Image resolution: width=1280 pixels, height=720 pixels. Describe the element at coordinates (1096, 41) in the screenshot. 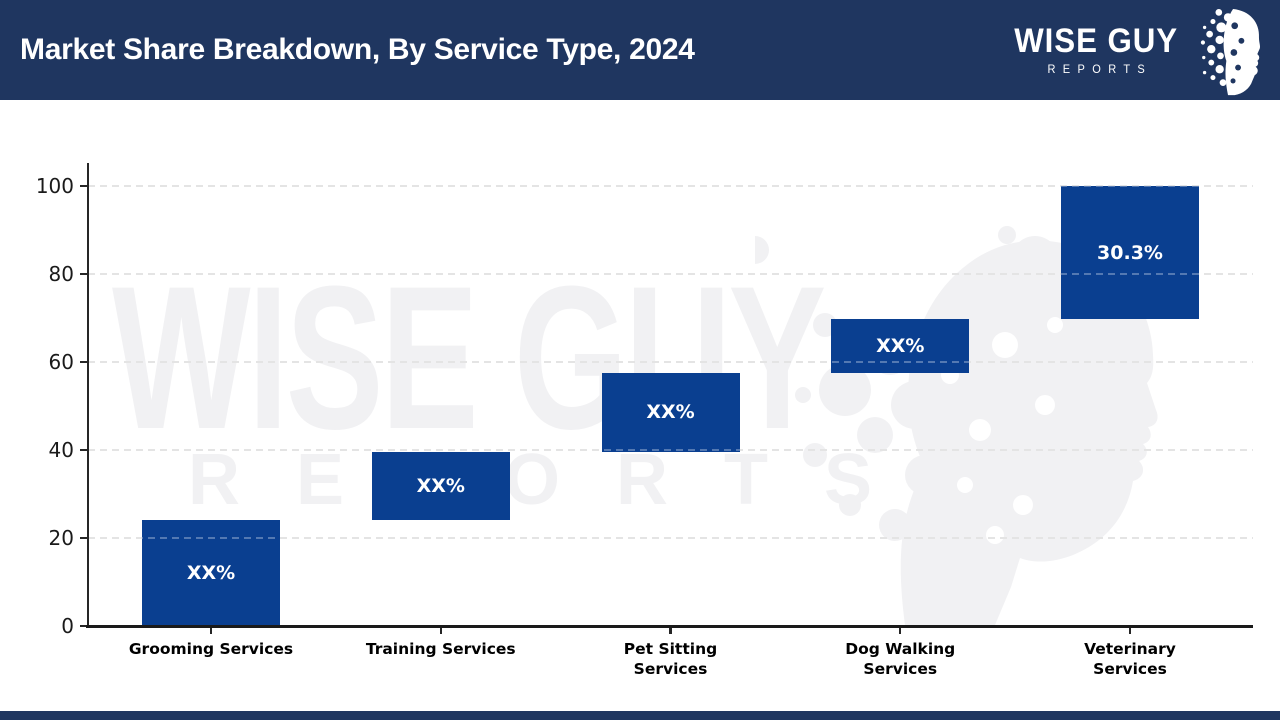

I see `logo-wiseguy-text: WISE GUY` at that location.